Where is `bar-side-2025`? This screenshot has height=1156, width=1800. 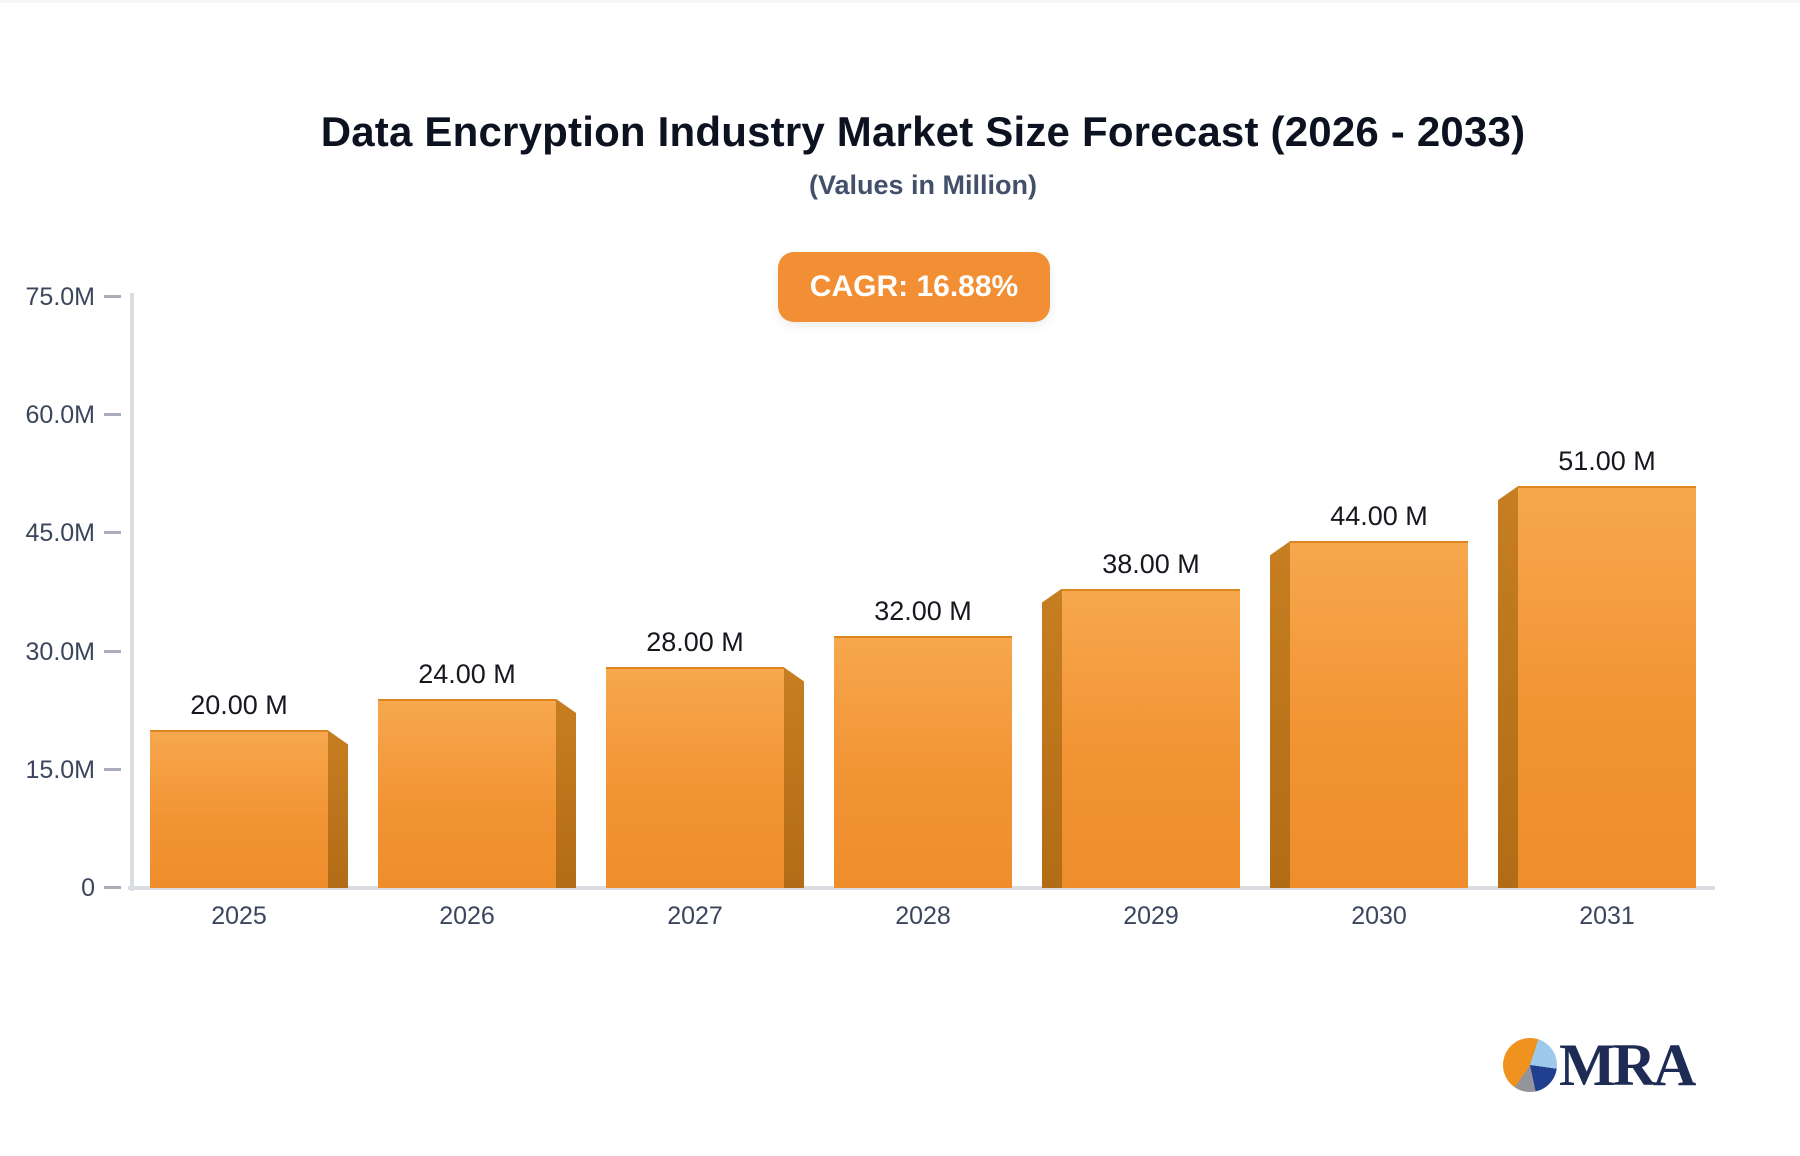 bar-side-2025 is located at coordinates (338, 809).